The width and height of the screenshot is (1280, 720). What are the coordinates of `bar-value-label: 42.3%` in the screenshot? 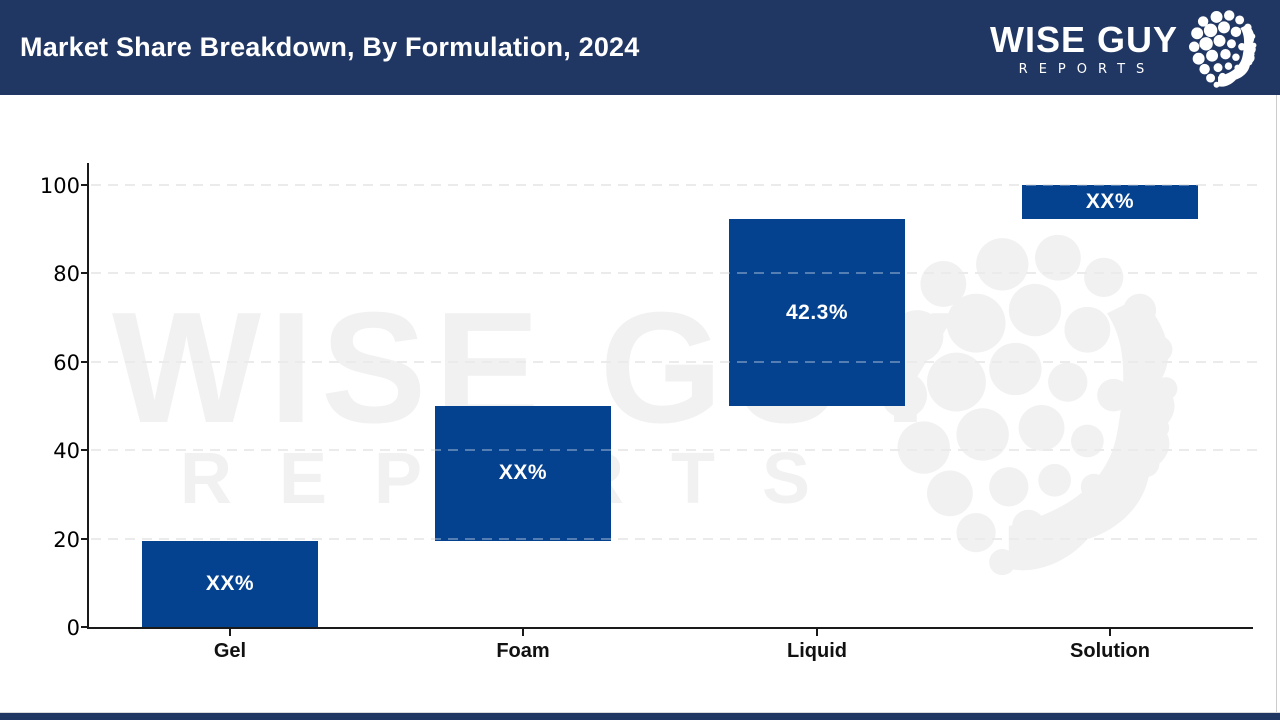 It's located at (817, 312).